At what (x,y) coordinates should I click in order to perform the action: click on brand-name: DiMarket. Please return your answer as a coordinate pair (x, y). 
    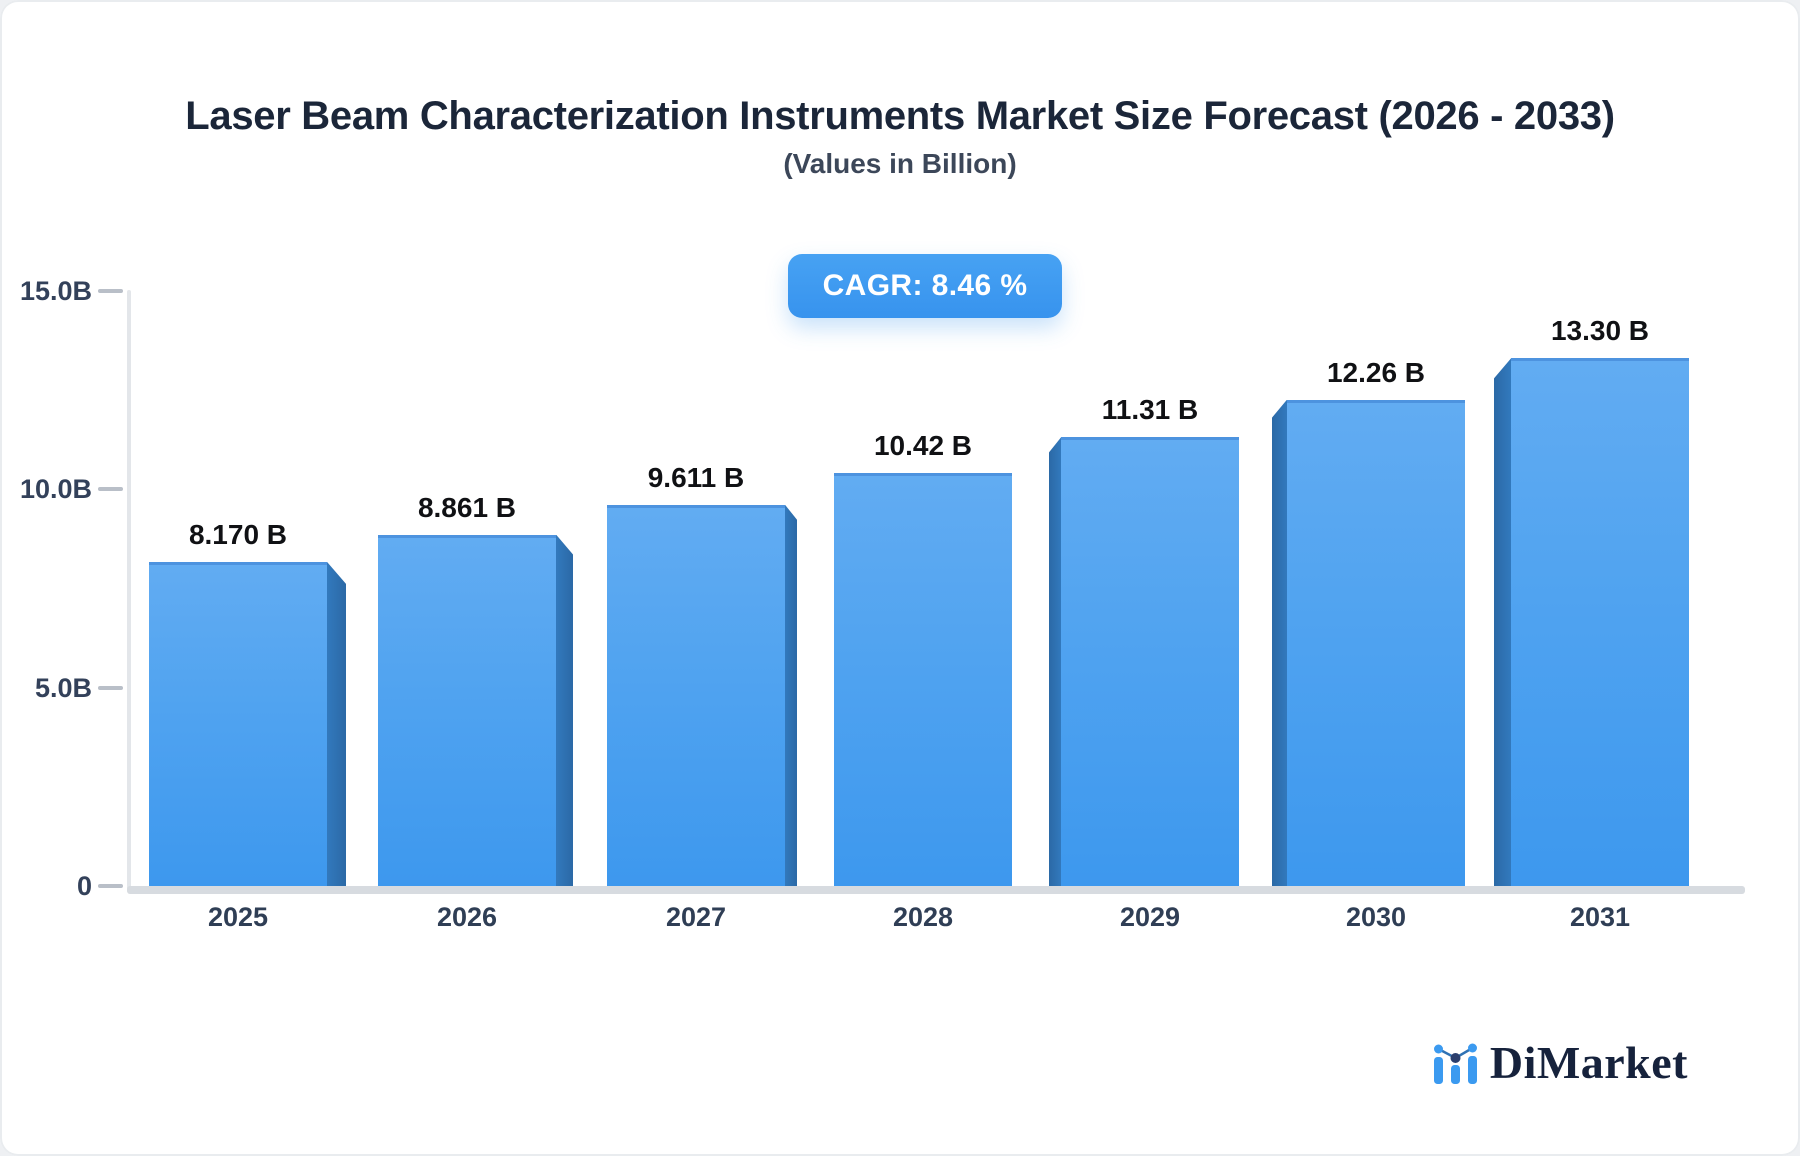
    Looking at the image, I should click on (1588, 1062).